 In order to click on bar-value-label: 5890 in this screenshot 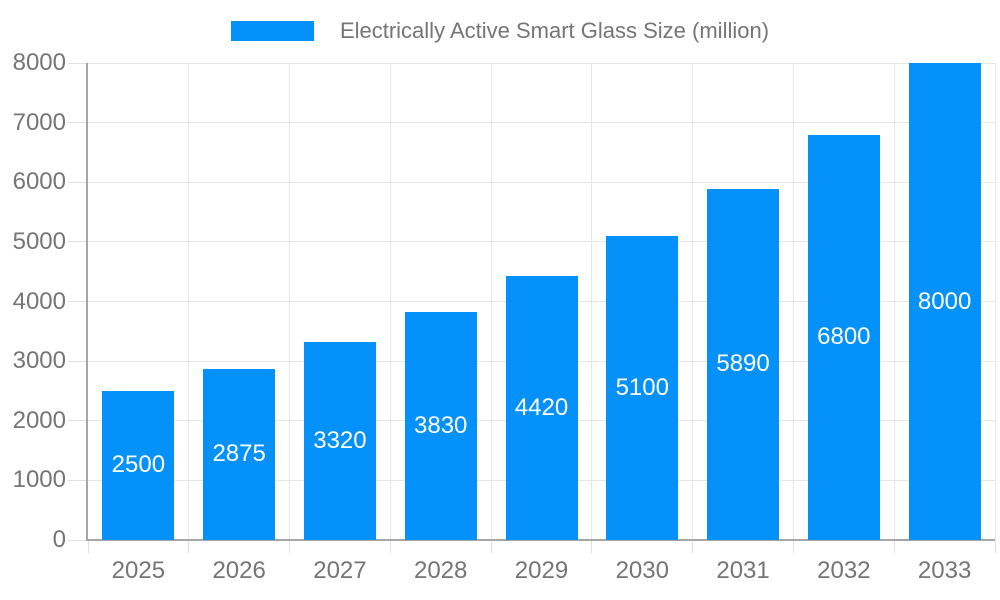, I will do `click(743, 364)`.